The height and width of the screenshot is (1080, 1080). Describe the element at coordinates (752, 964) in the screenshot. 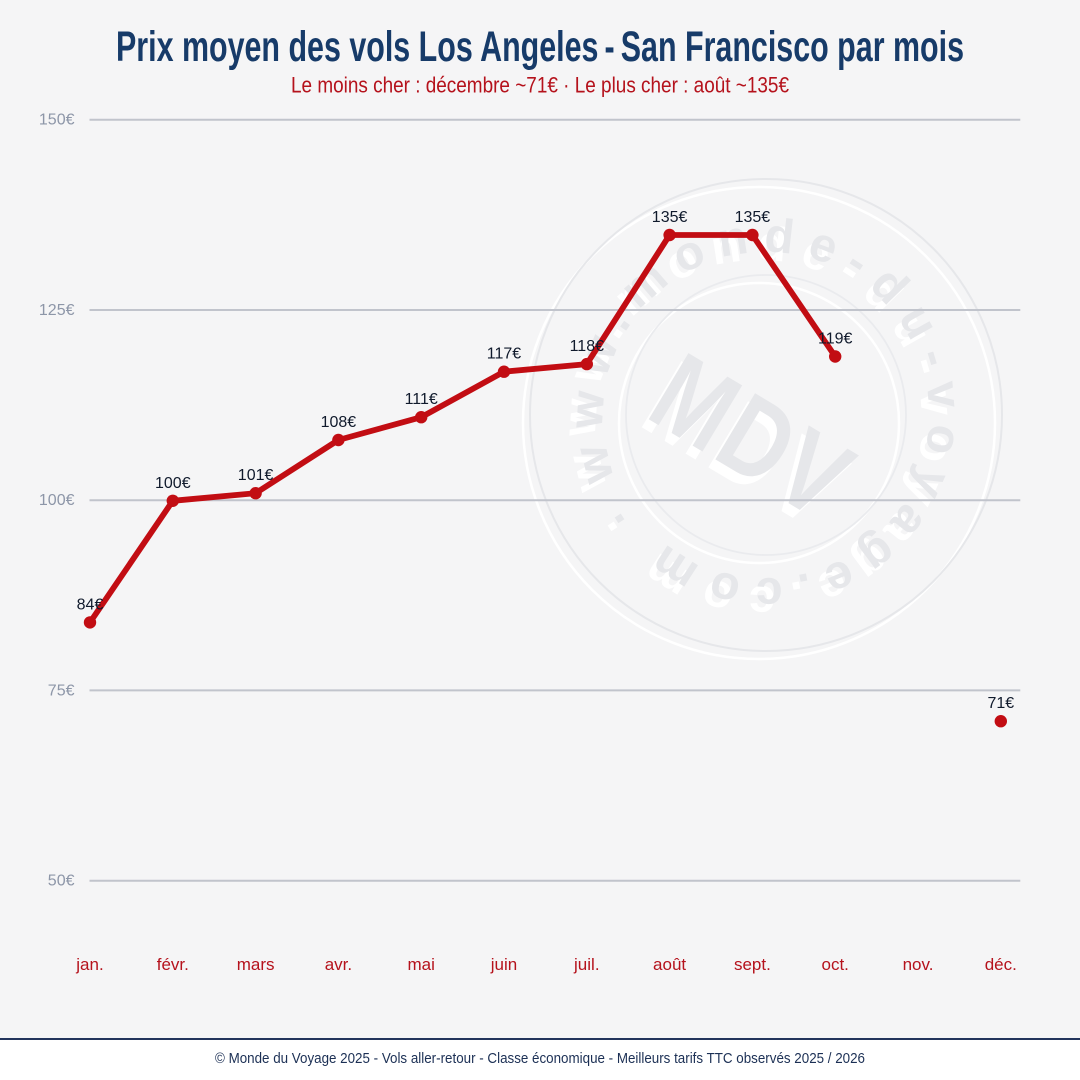

I see `svg-text: sept.` at that location.